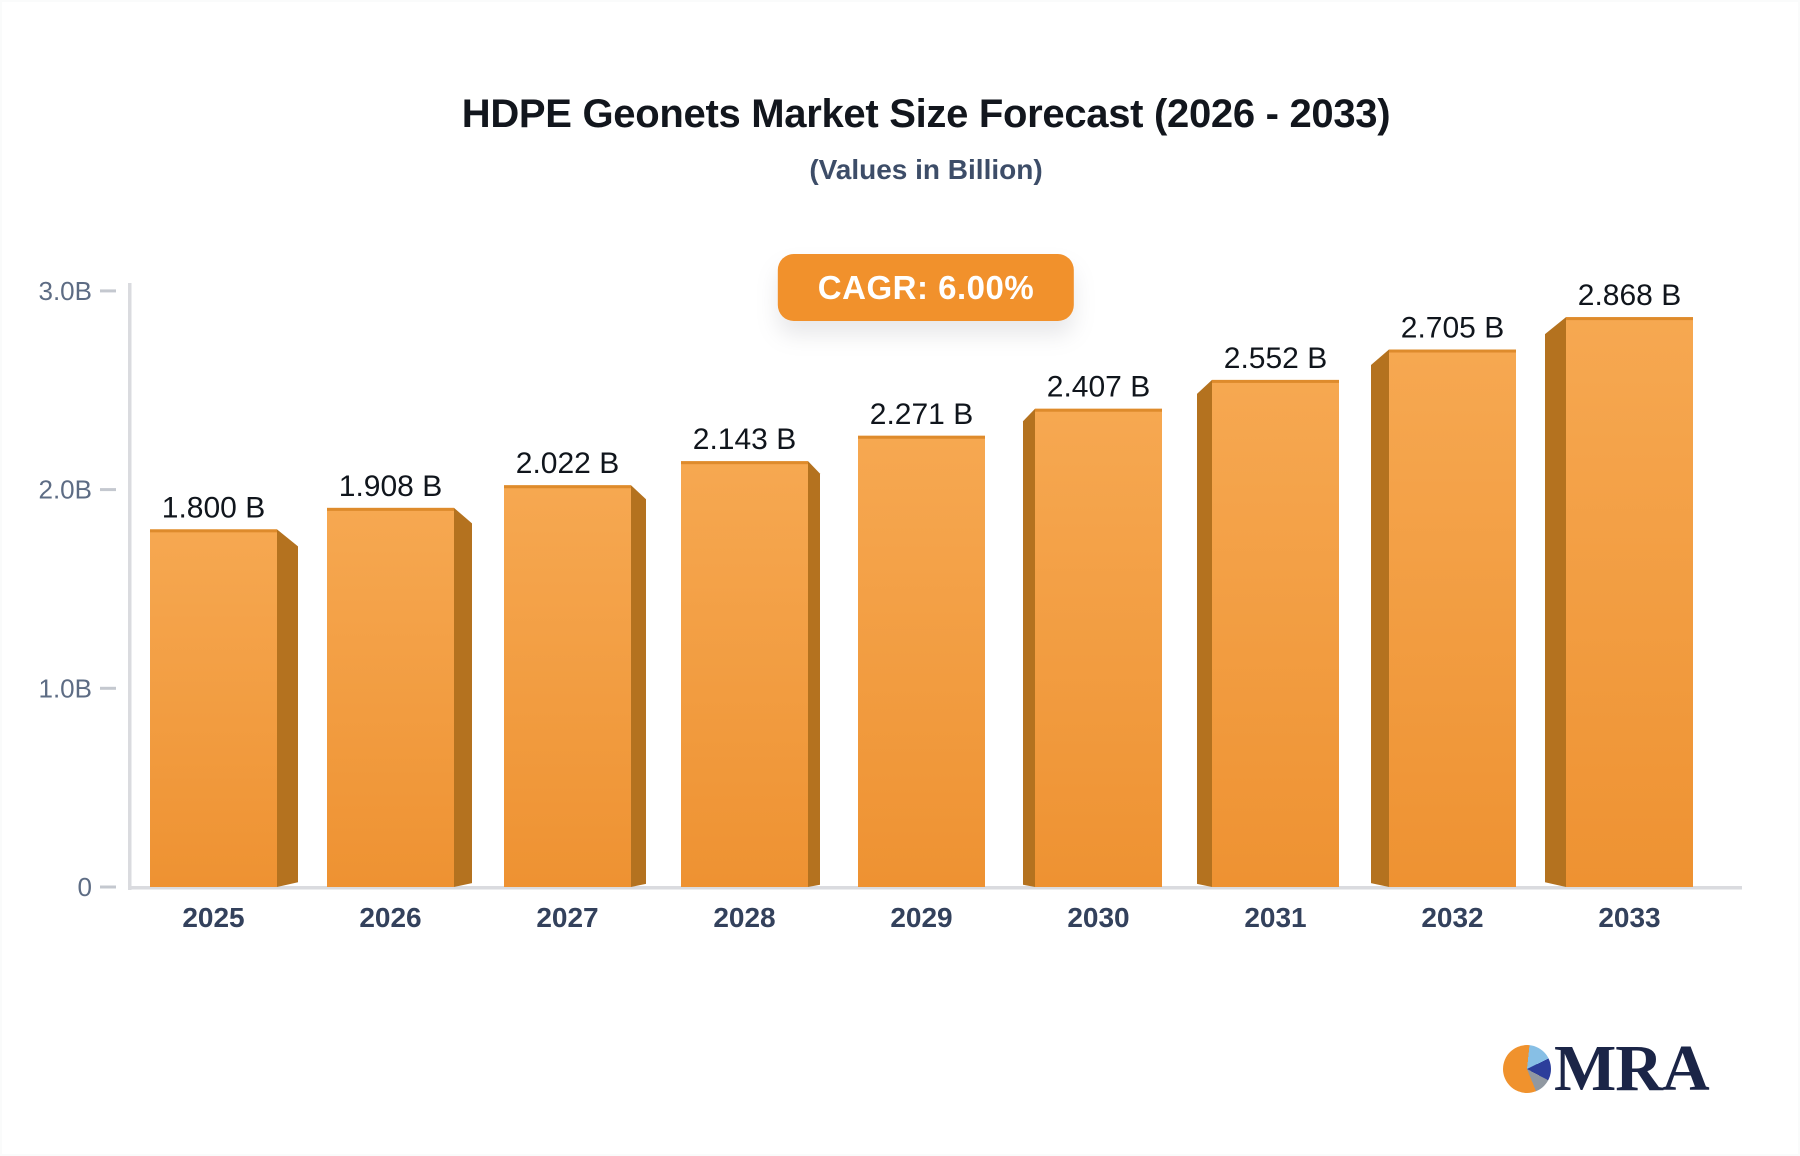 The height and width of the screenshot is (1156, 1800). I want to click on bar-top-edge-2030, so click(1098, 410).